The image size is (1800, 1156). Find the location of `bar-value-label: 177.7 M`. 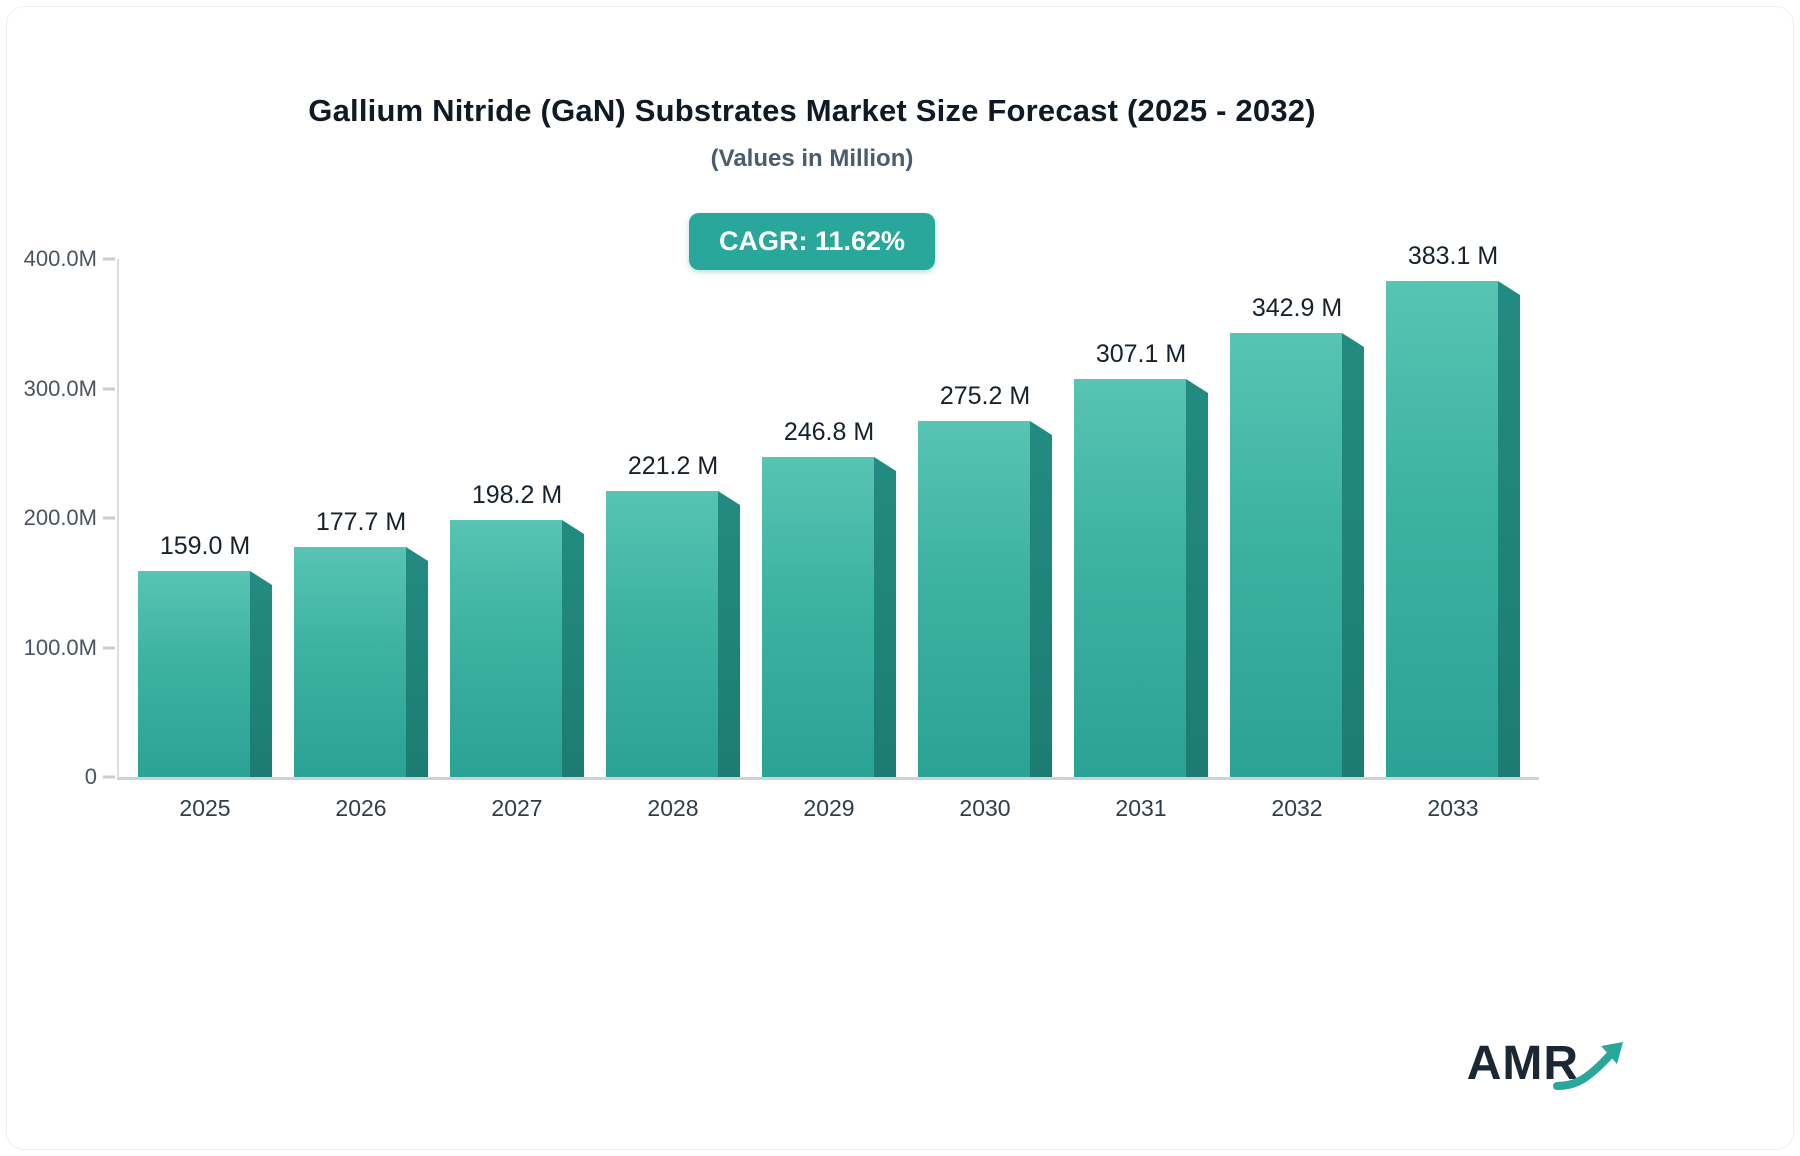

bar-value-label: 177.7 M is located at coordinates (361, 522).